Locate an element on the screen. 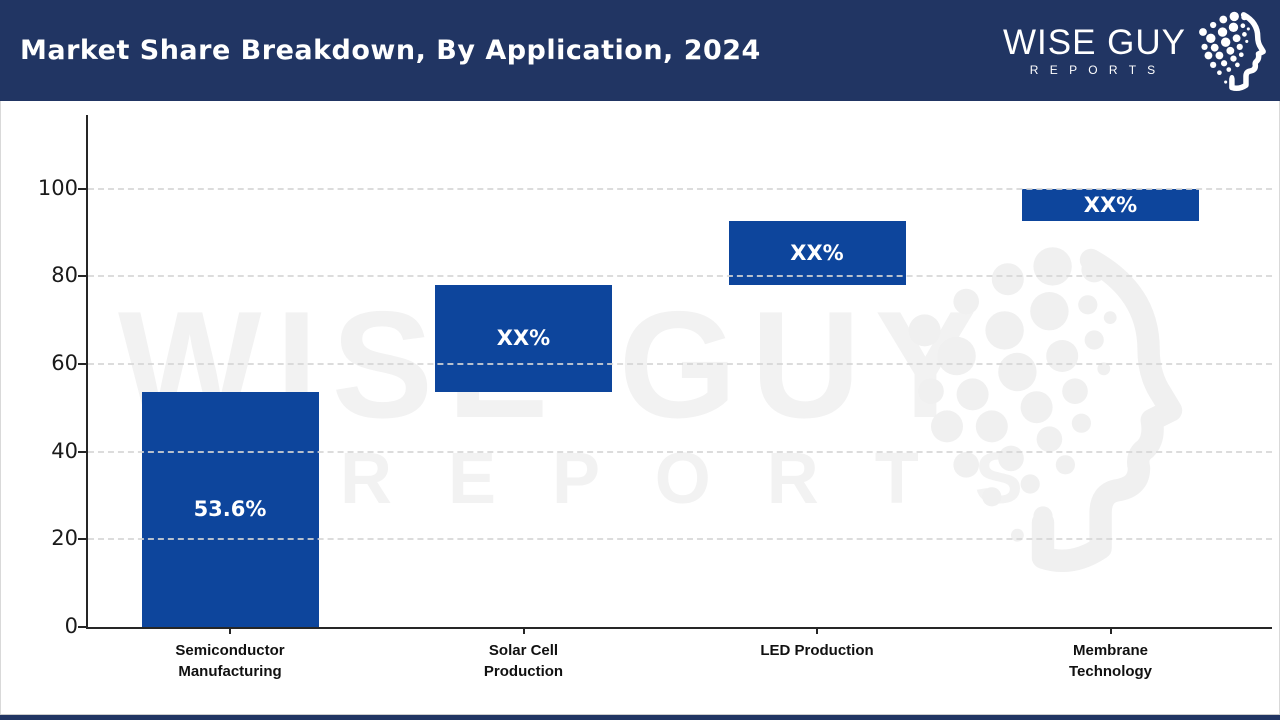  bar-solar-cell-production: XX% is located at coordinates (523, 338).